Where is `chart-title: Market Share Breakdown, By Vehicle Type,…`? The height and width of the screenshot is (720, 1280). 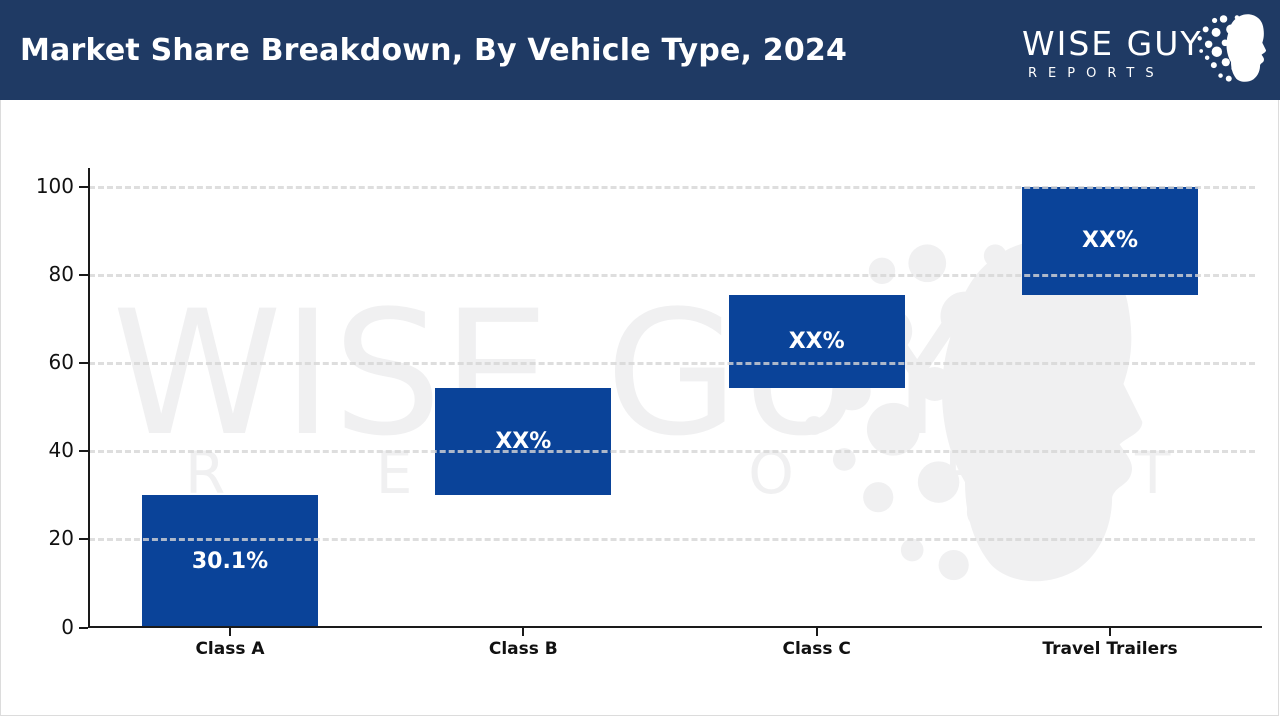
chart-title: Market Share Breakdown, By Vehicle Type,… is located at coordinates (434, 50).